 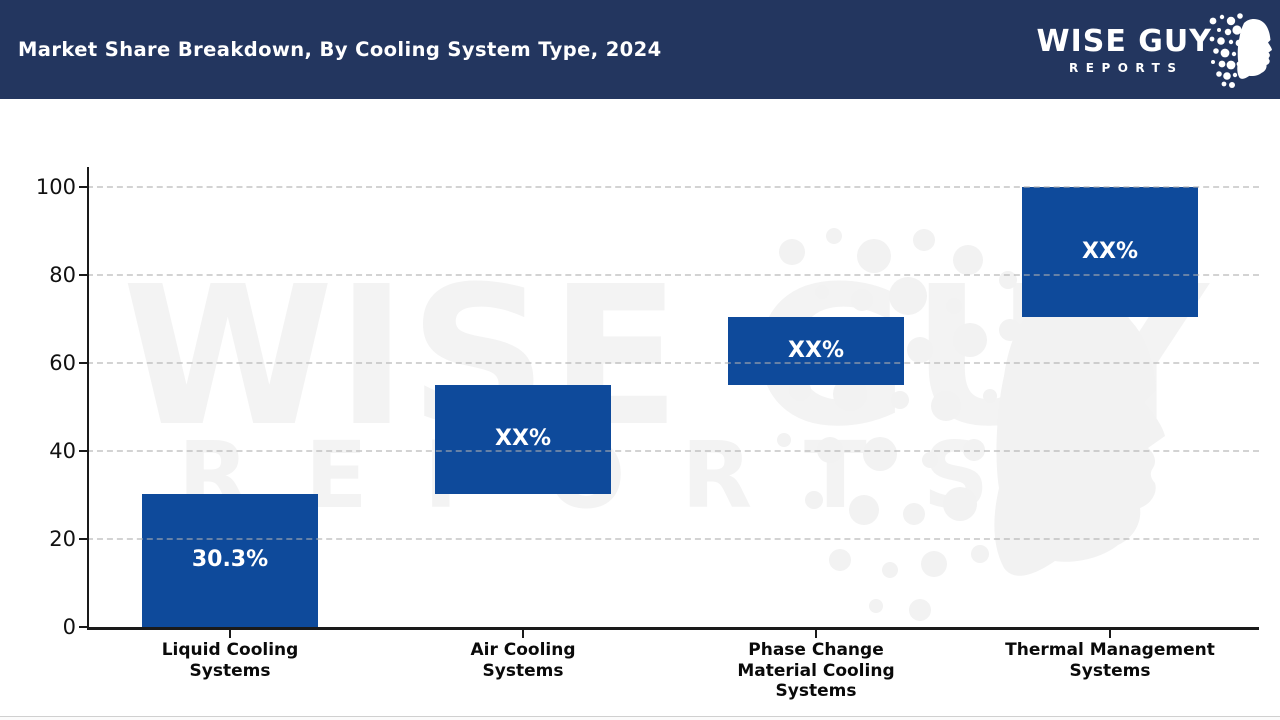 What do you see at coordinates (1124, 41) in the screenshot?
I see `logo-wordmark: WISE GUY` at bounding box center [1124, 41].